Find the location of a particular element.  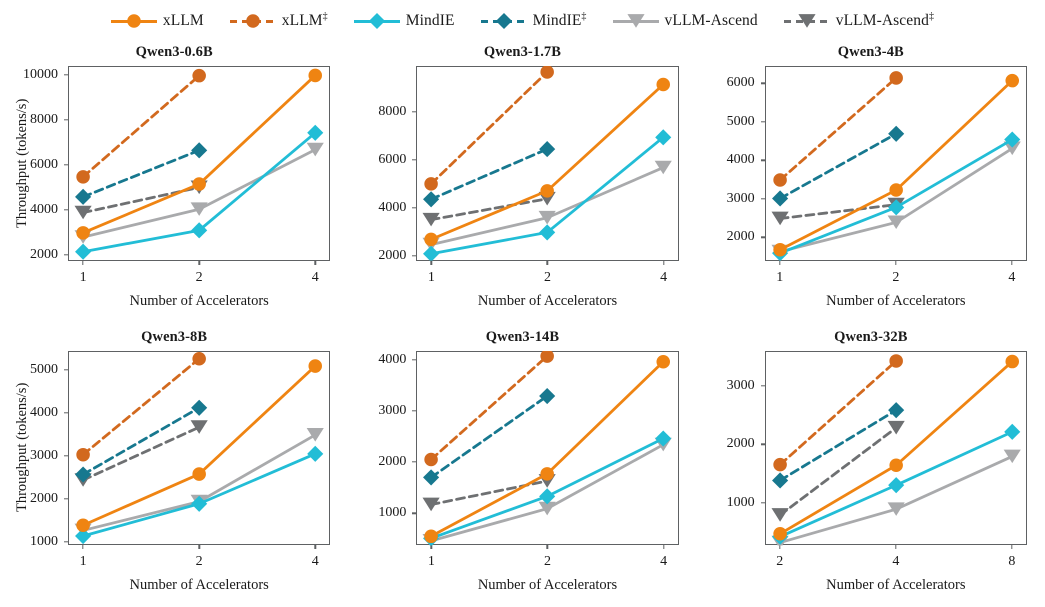

legend-mindie-dagger: MindIE‡ is located at coordinates (533, 20).